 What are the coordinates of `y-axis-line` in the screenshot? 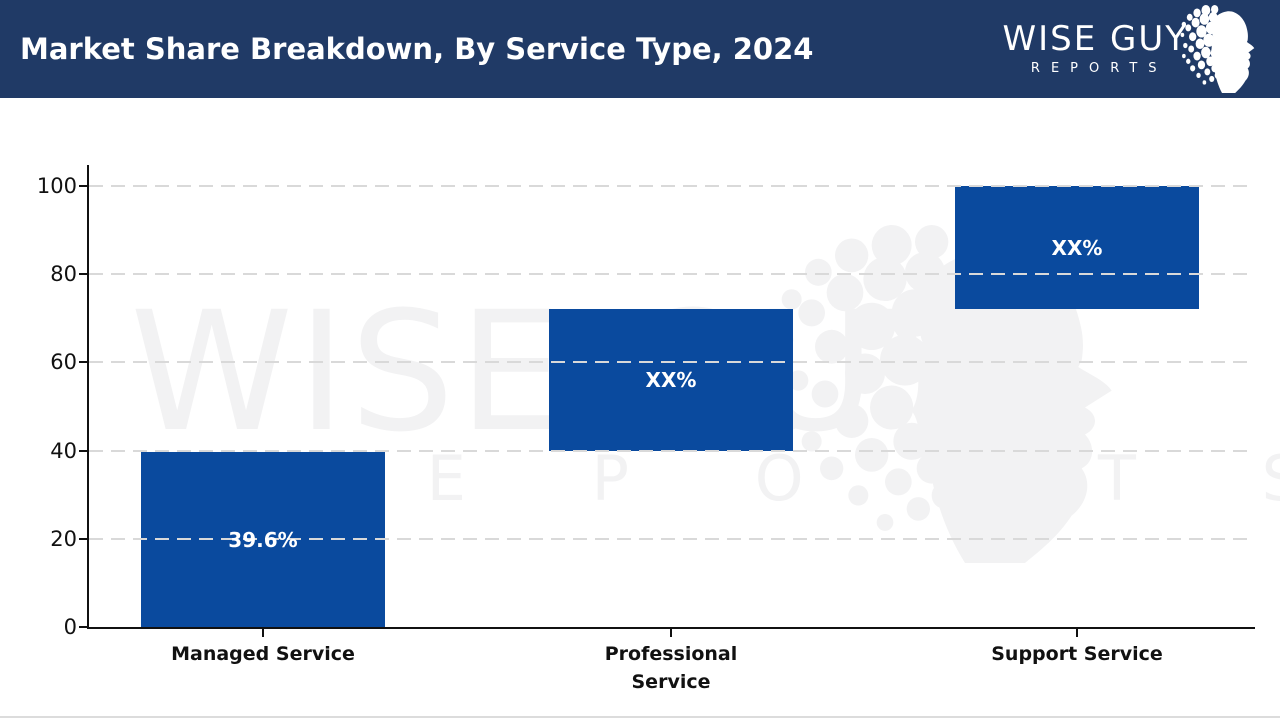 It's located at (88, 397).